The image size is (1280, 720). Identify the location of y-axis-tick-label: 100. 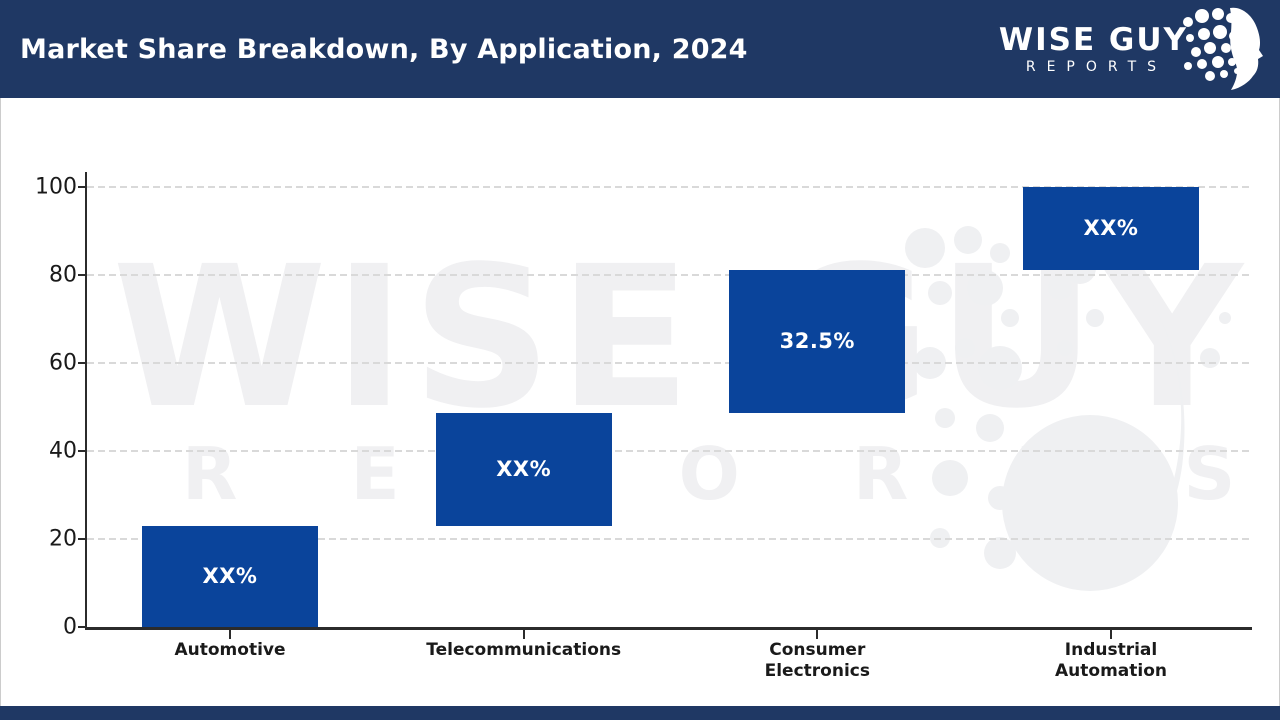
(56, 187).